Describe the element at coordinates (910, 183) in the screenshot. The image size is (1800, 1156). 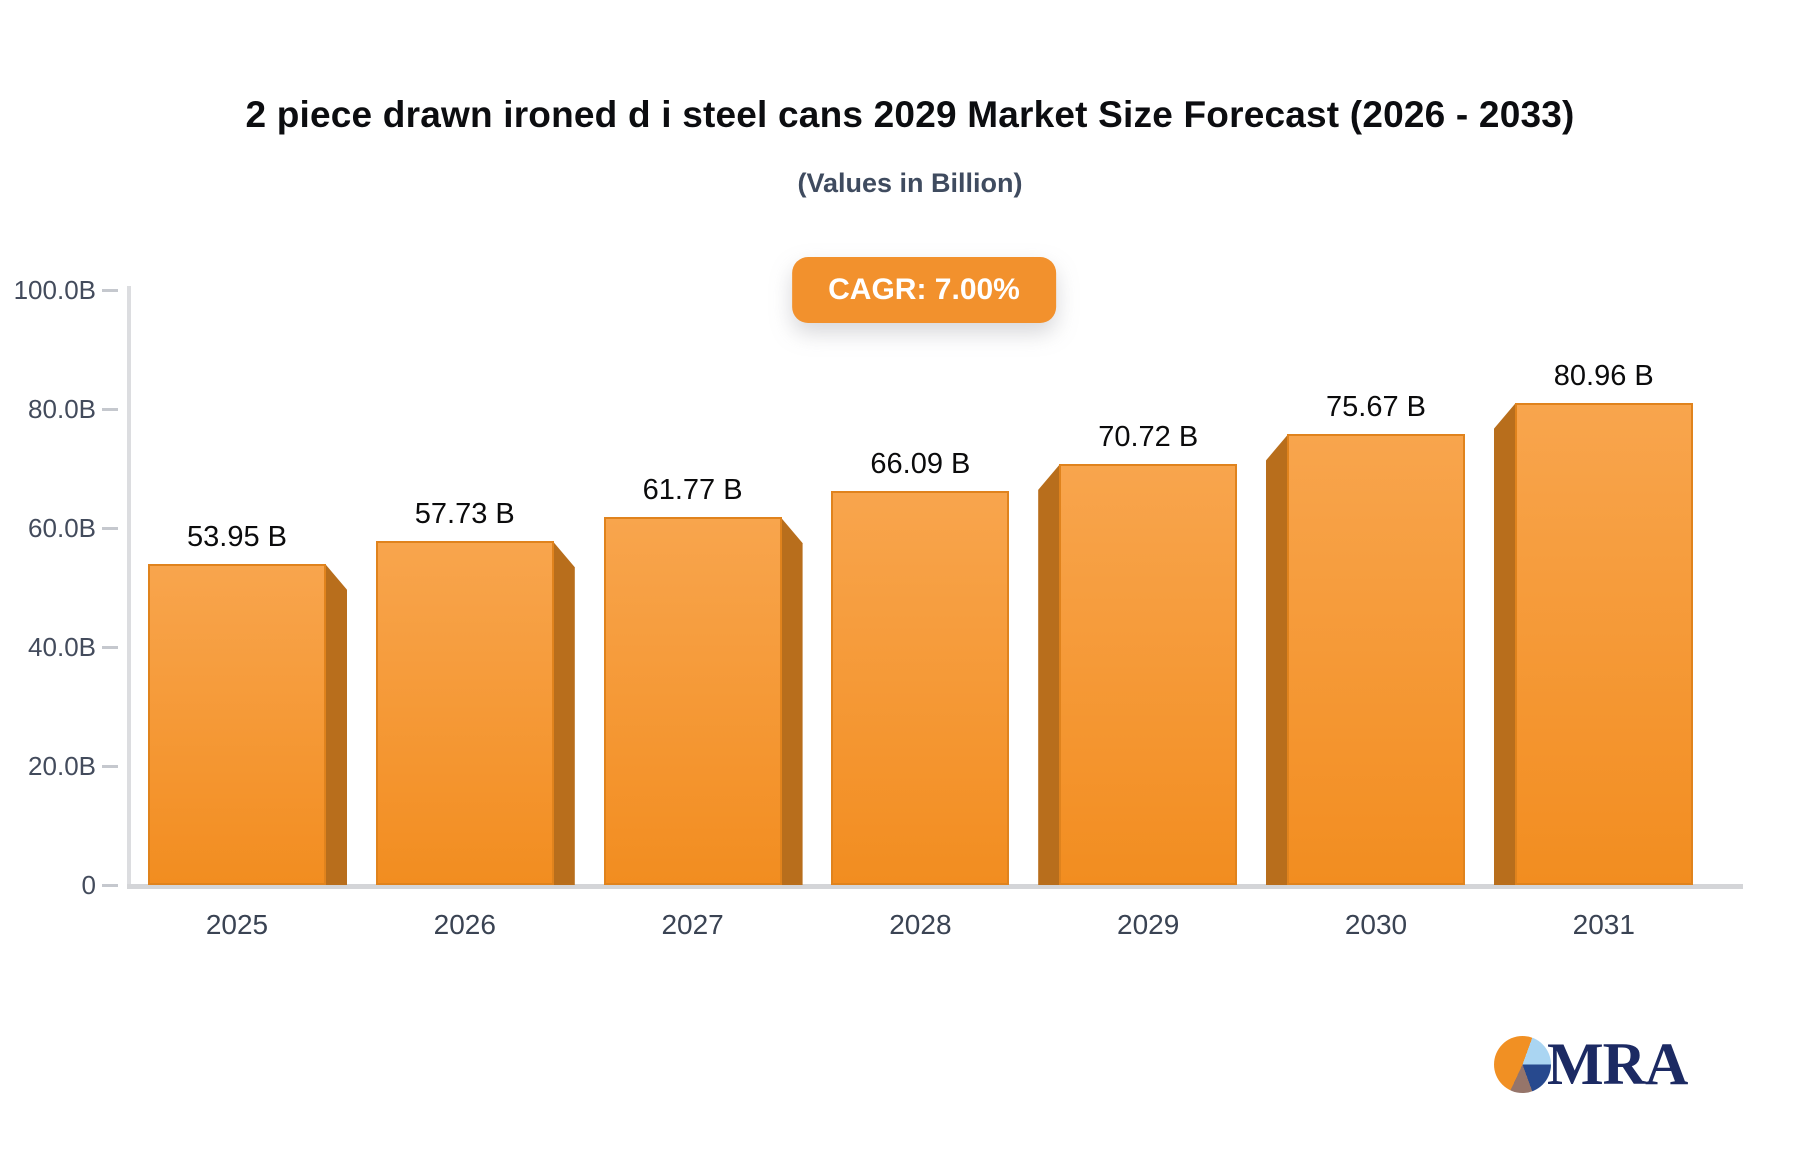
I see `chart-subtitle: (Values in Billion)` at that location.